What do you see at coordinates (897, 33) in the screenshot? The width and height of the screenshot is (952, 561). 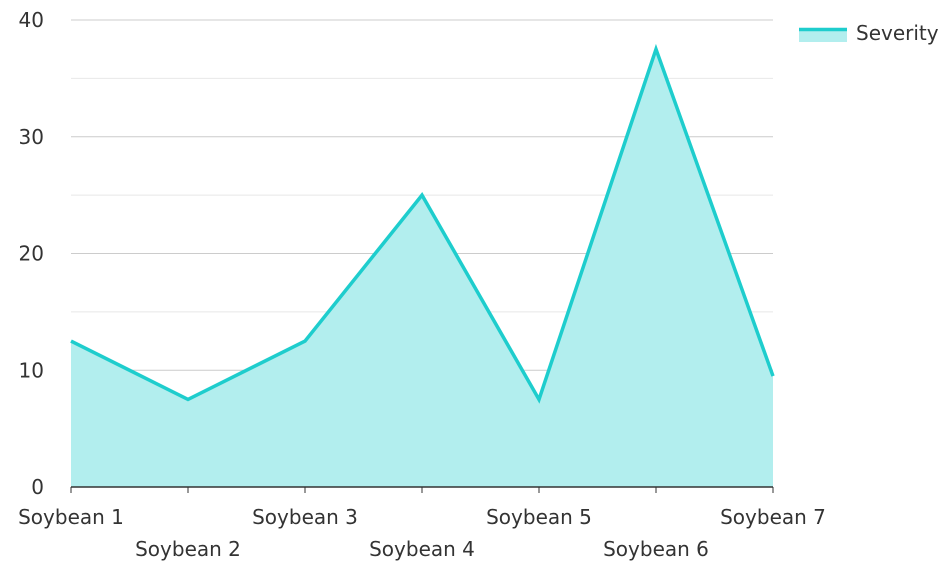 I see `legend-label: Severity` at bounding box center [897, 33].